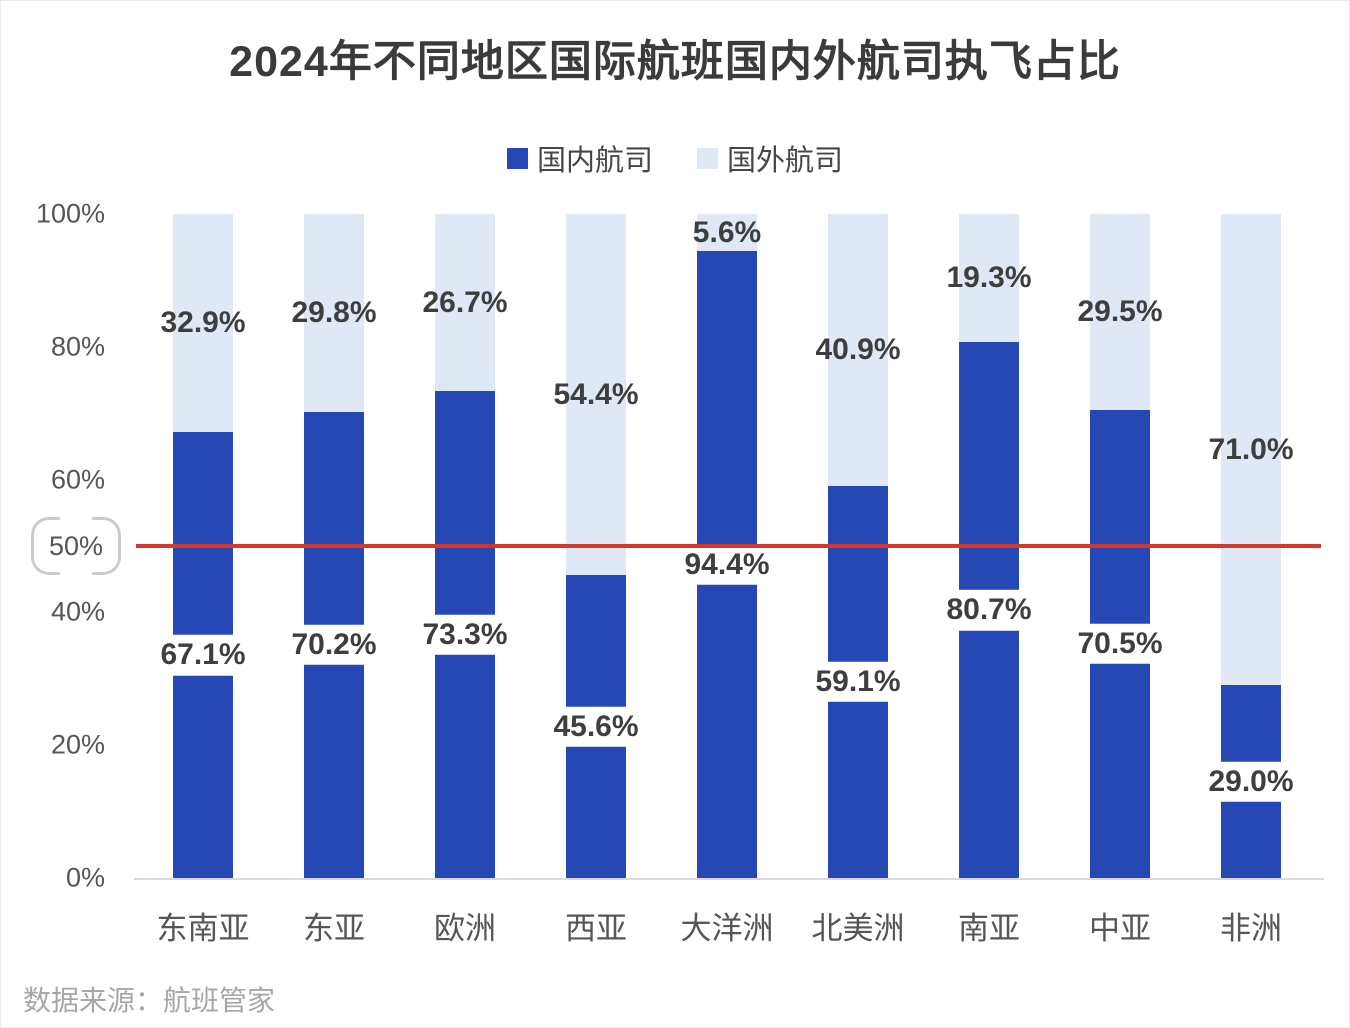 The image size is (1350, 1028). I want to click on y-axis-tick: 20%, so click(77, 744).